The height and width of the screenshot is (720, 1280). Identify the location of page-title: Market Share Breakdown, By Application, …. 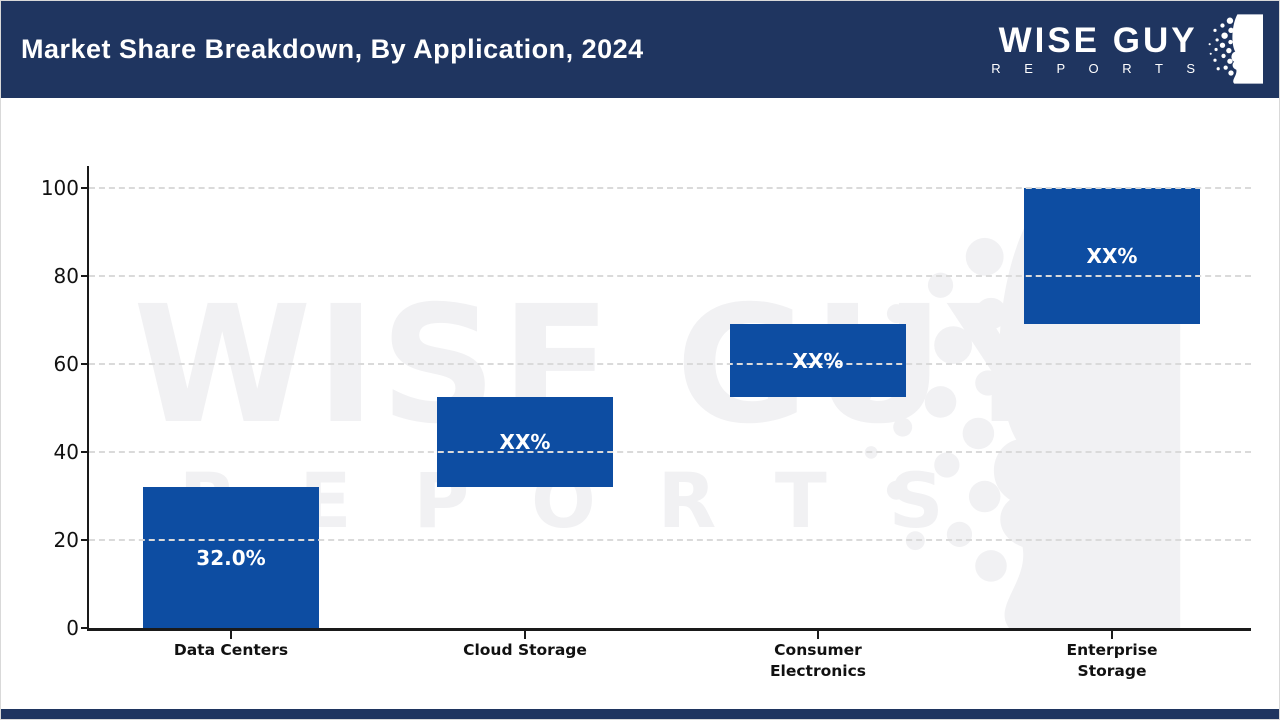
(332, 49).